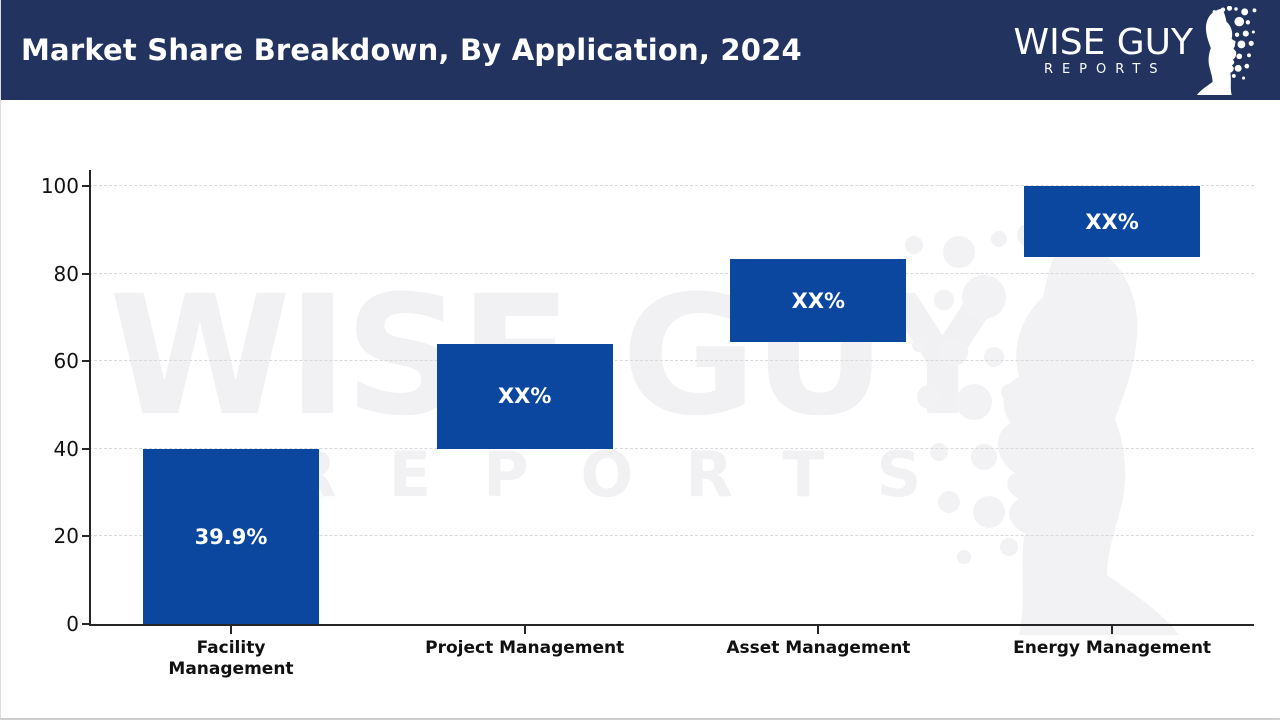 Image resolution: width=1280 pixels, height=720 pixels. Describe the element at coordinates (671, 625) in the screenshot. I see `x-axis-line` at that location.